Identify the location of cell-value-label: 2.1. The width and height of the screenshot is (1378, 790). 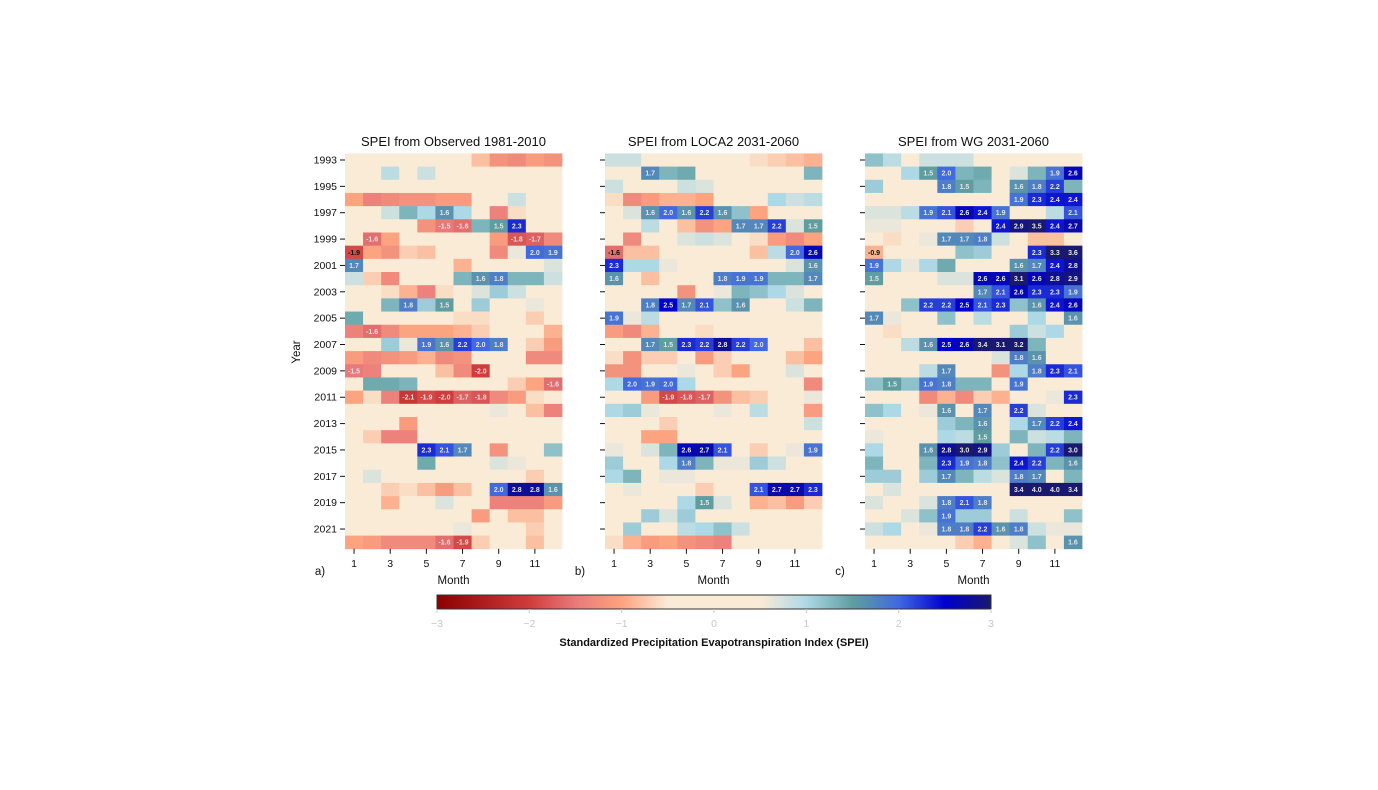
(723, 450).